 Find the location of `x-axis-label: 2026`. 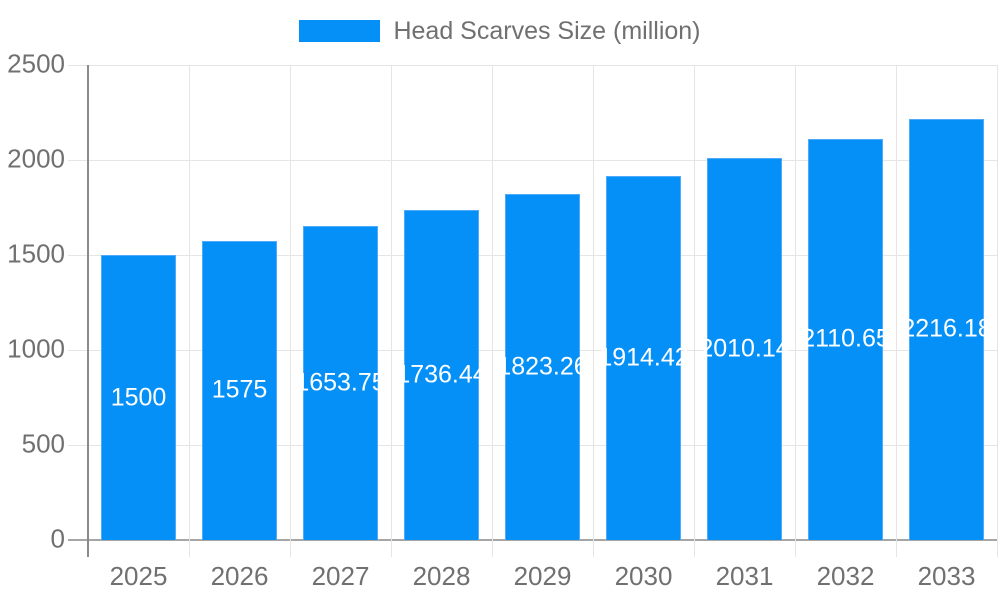

x-axis-label: 2026 is located at coordinates (239, 576).